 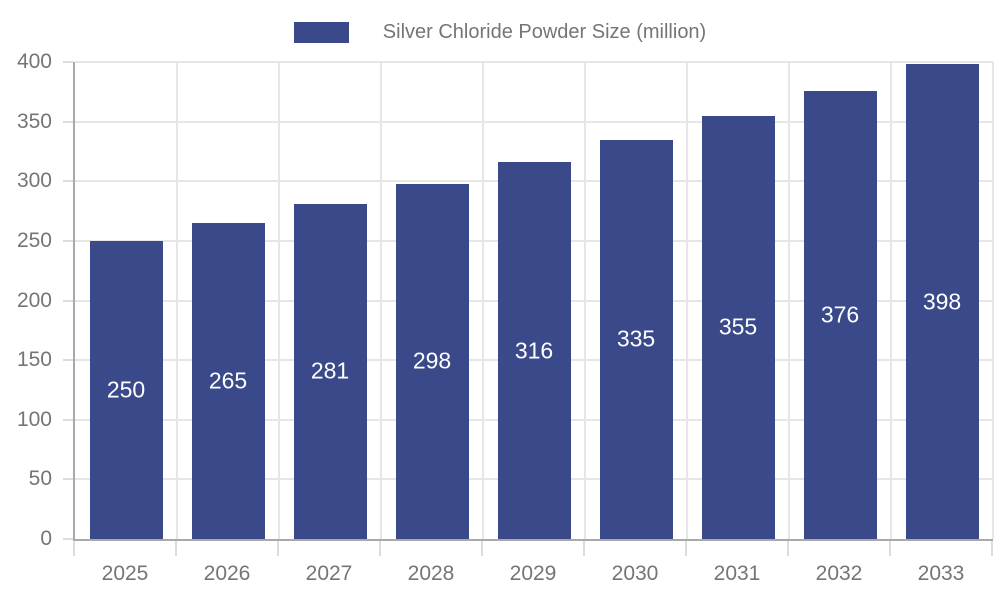 I want to click on bar-value-label: 281, so click(x=330, y=370).